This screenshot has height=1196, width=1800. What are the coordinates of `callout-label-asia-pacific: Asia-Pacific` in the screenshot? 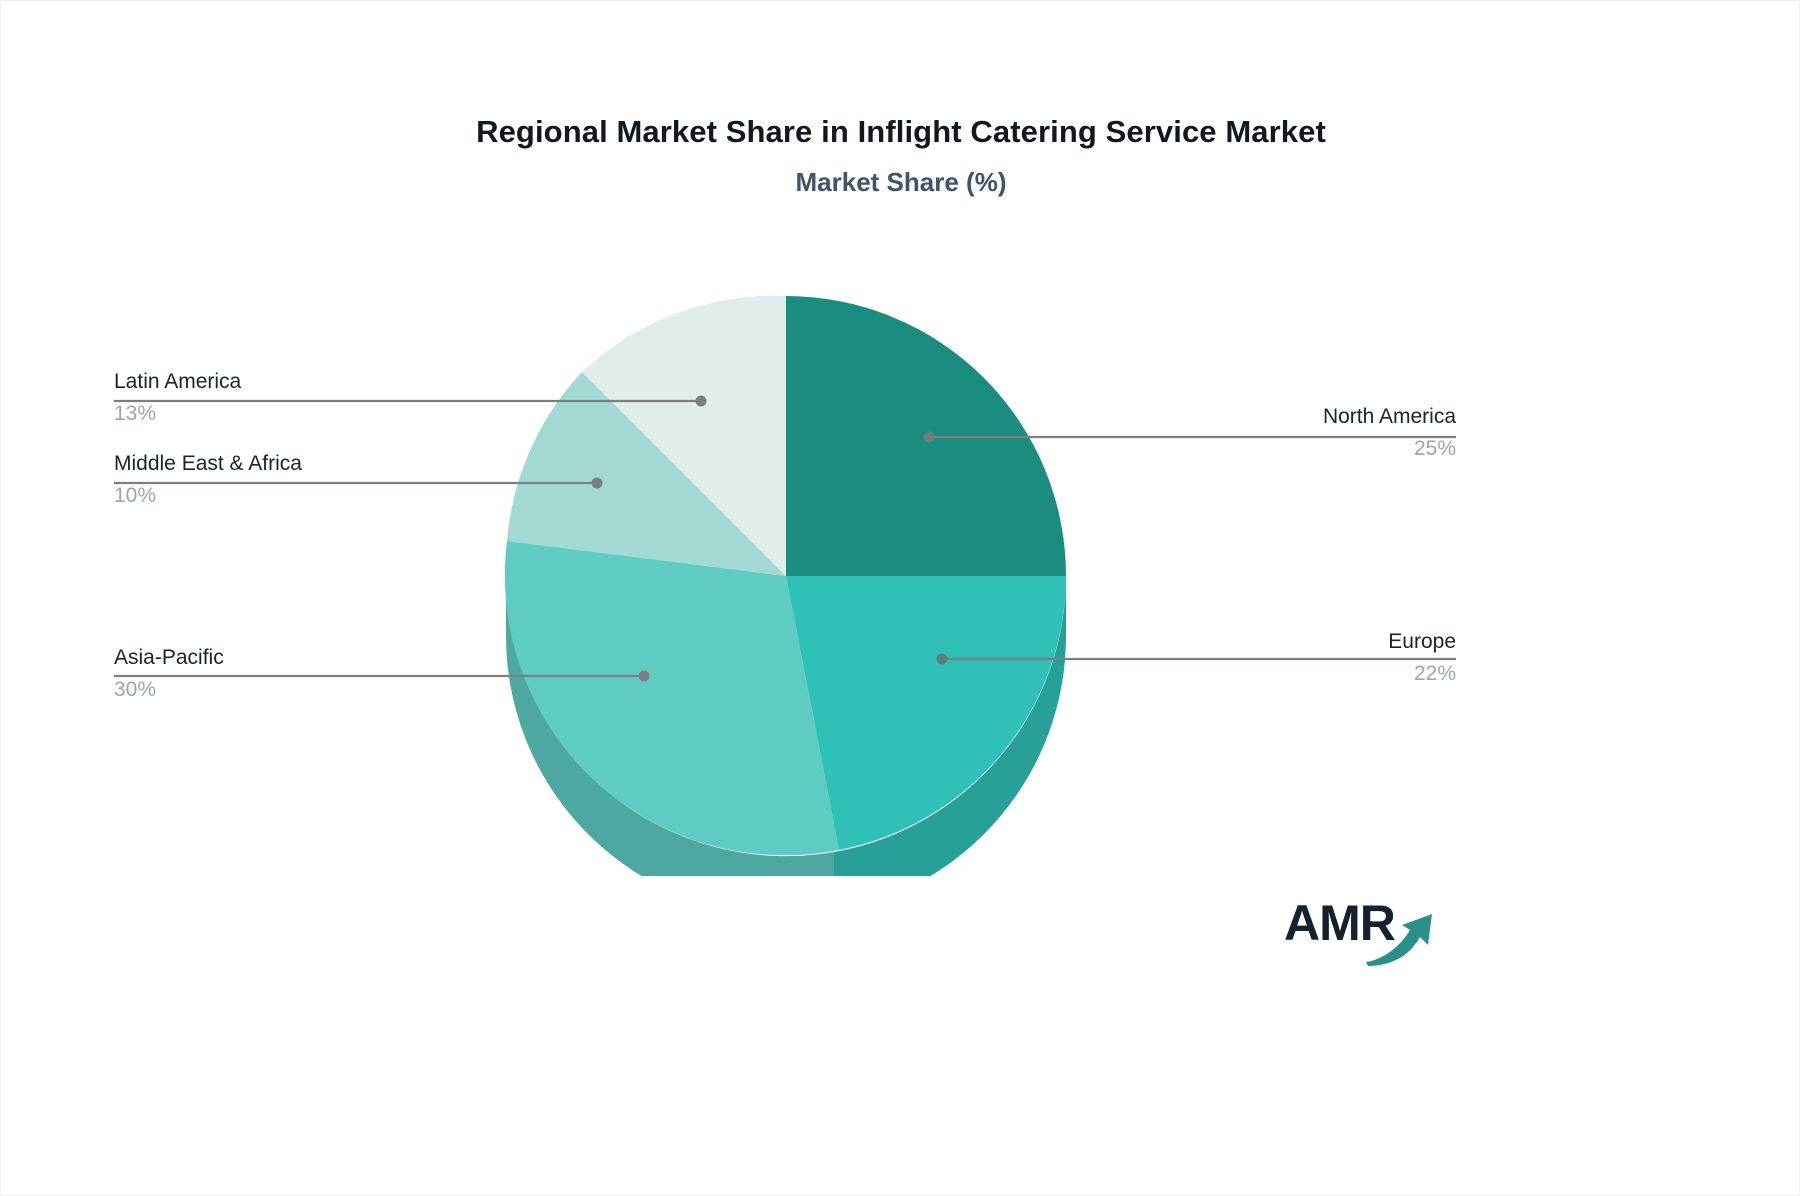 It's located at (169, 657).